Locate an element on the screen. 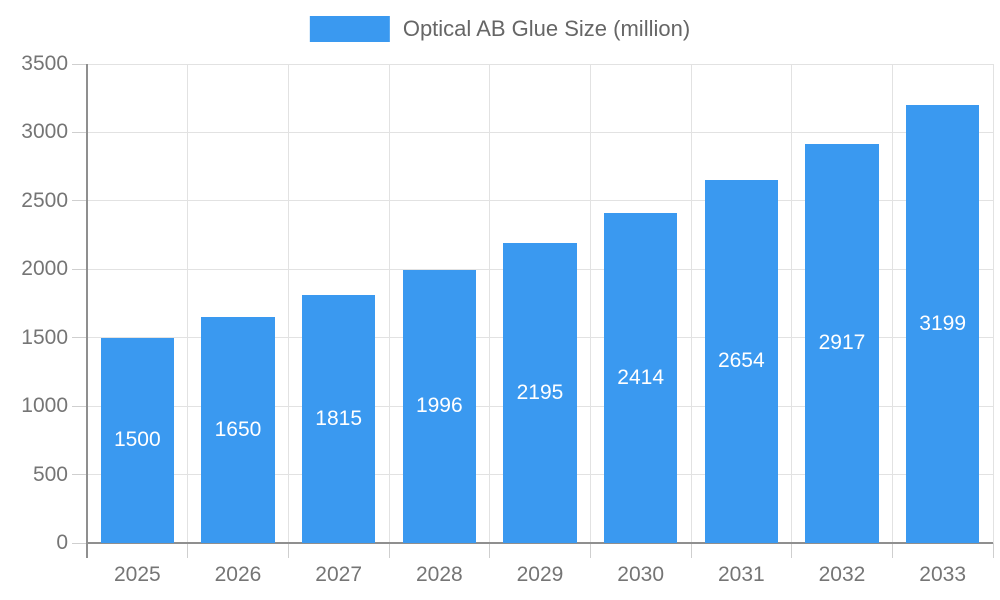  x-axis-line is located at coordinates (540, 543).